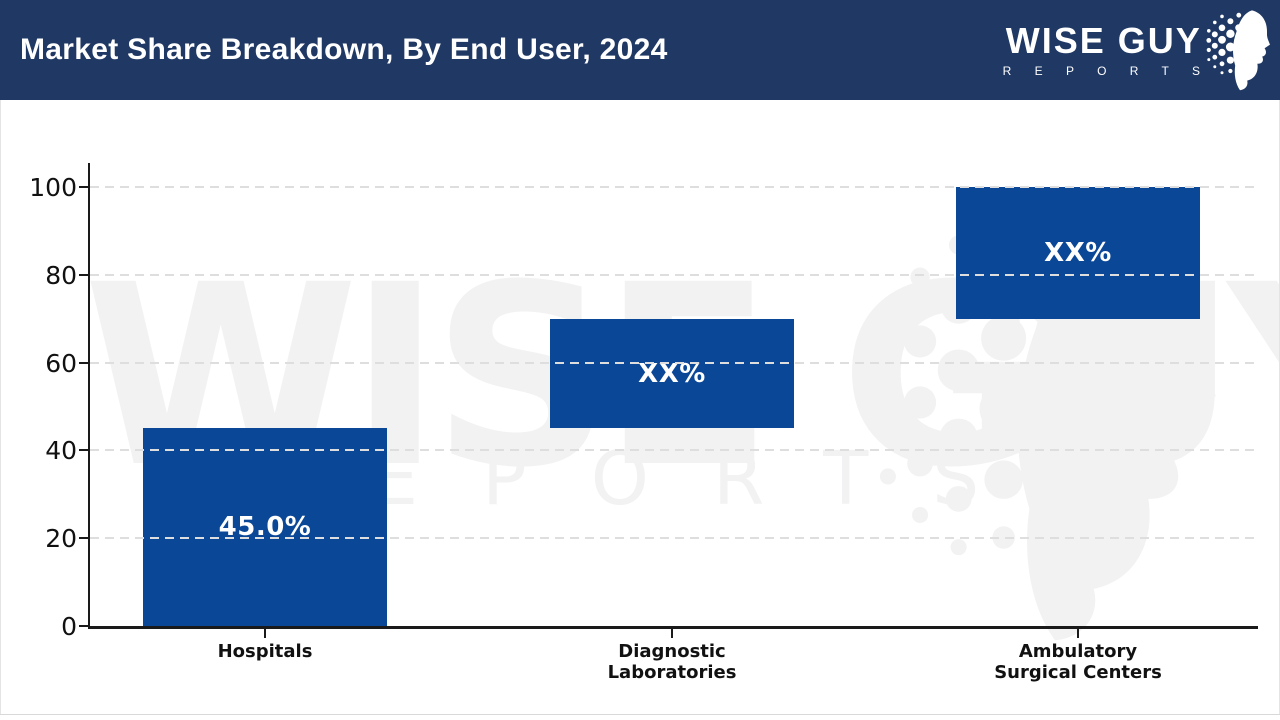 Image resolution: width=1280 pixels, height=720 pixels. What do you see at coordinates (1078, 662) in the screenshot?
I see `x-category-label: Ambulatory Surgical Centers` at bounding box center [1078, 662].